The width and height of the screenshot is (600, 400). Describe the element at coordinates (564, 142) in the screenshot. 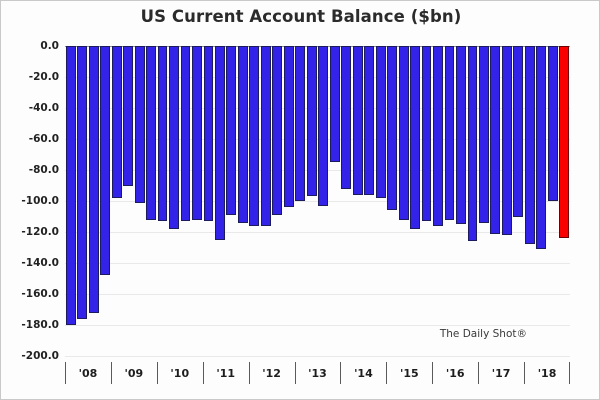

I see `bar-highlighted` at that location.